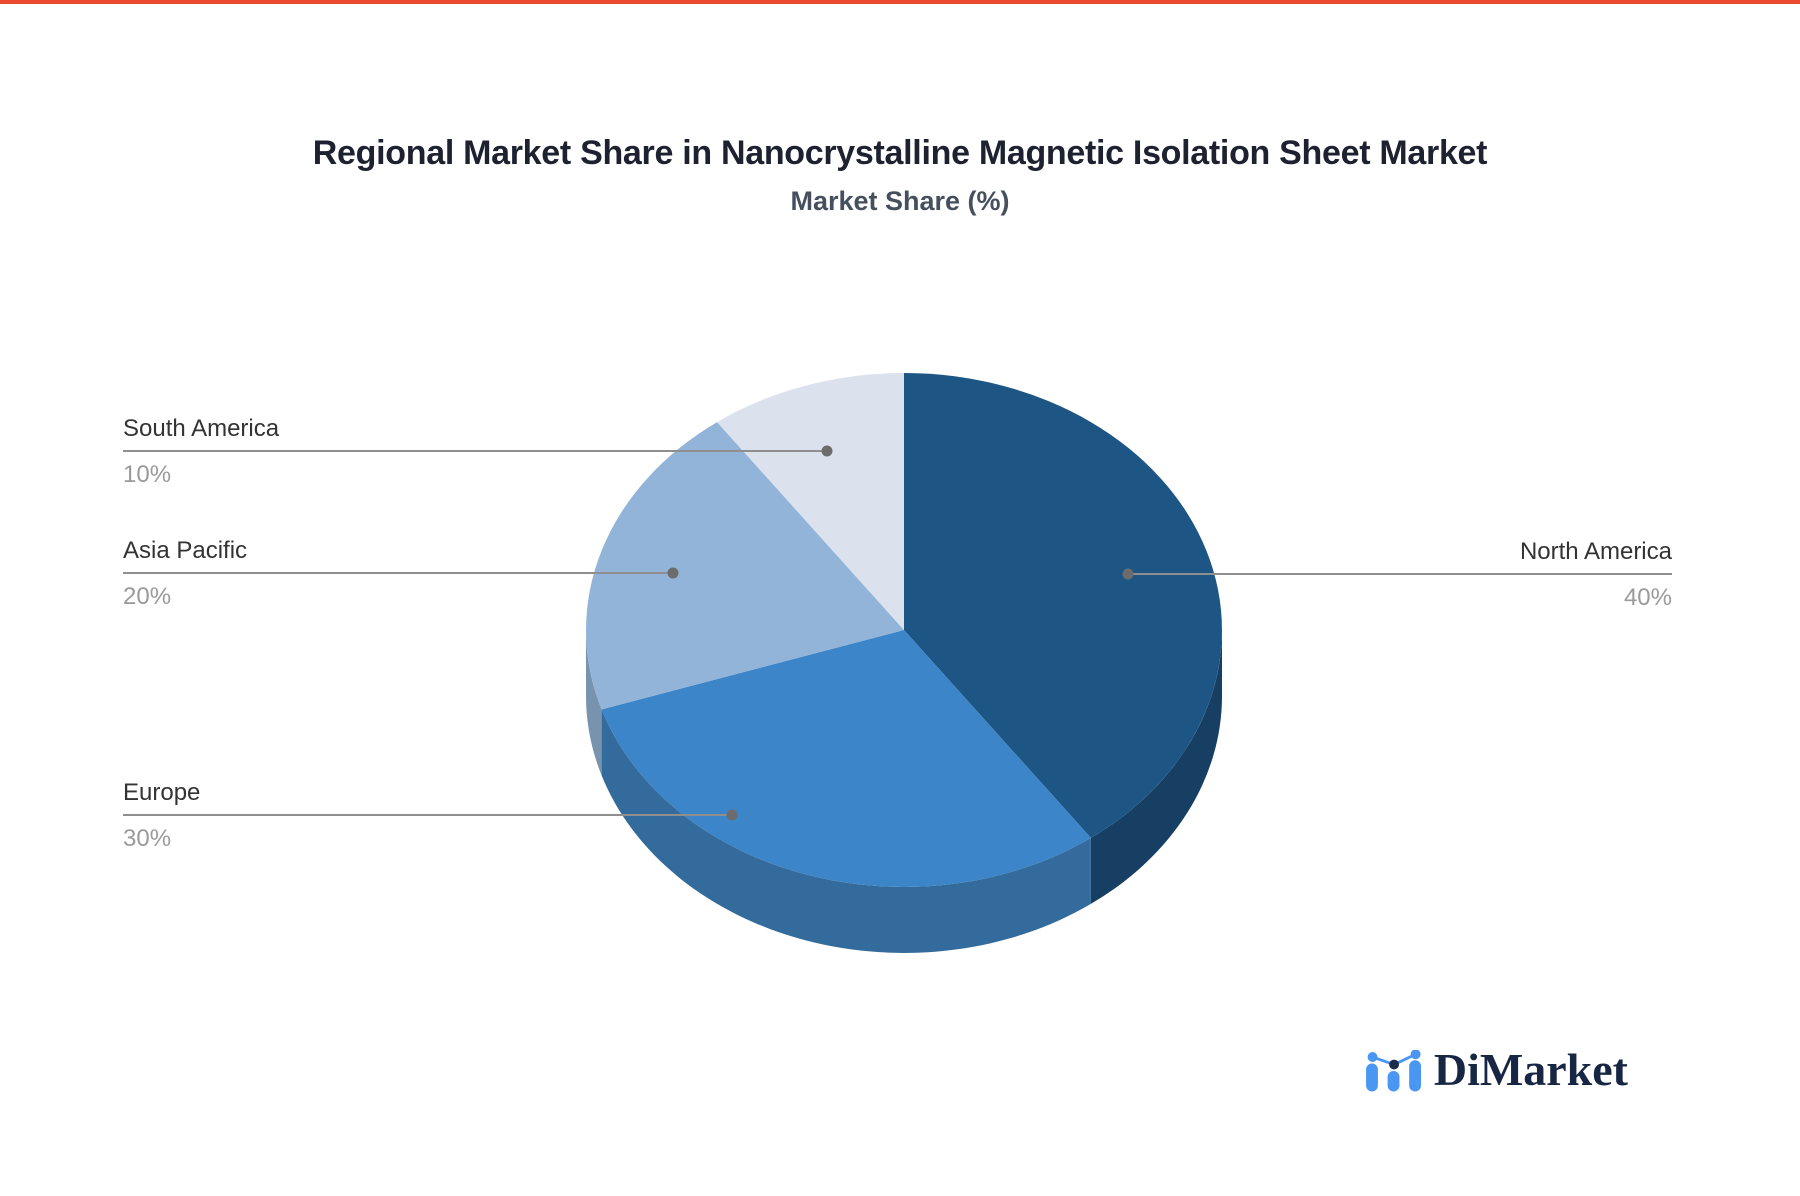  I want to click on leader-dot-north-america, so click(1128, 574).